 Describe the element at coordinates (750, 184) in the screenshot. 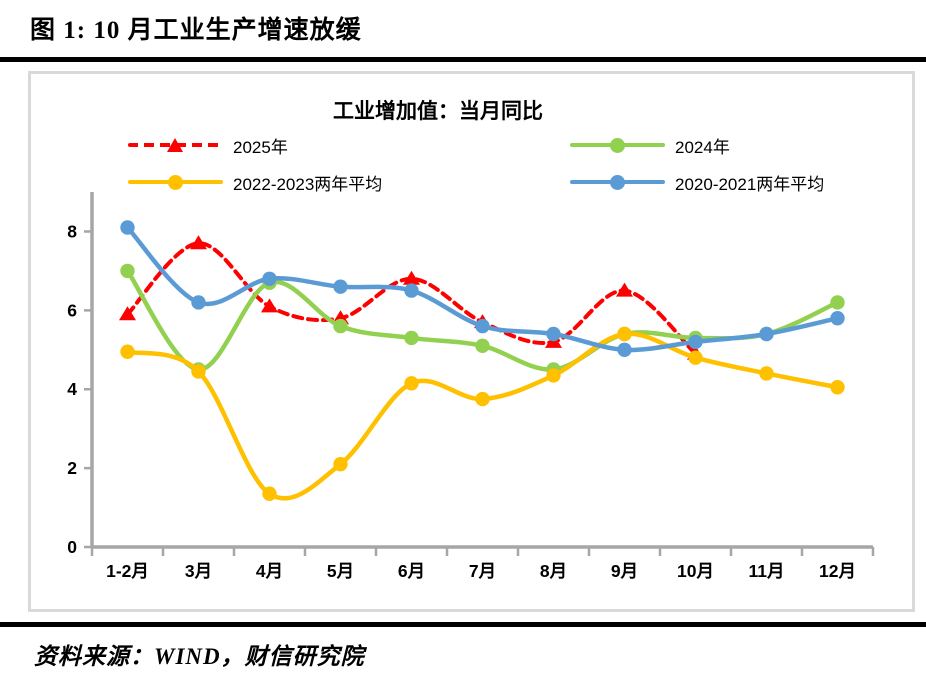

I see `legend-label: 2020-2021两年平均` at that location.